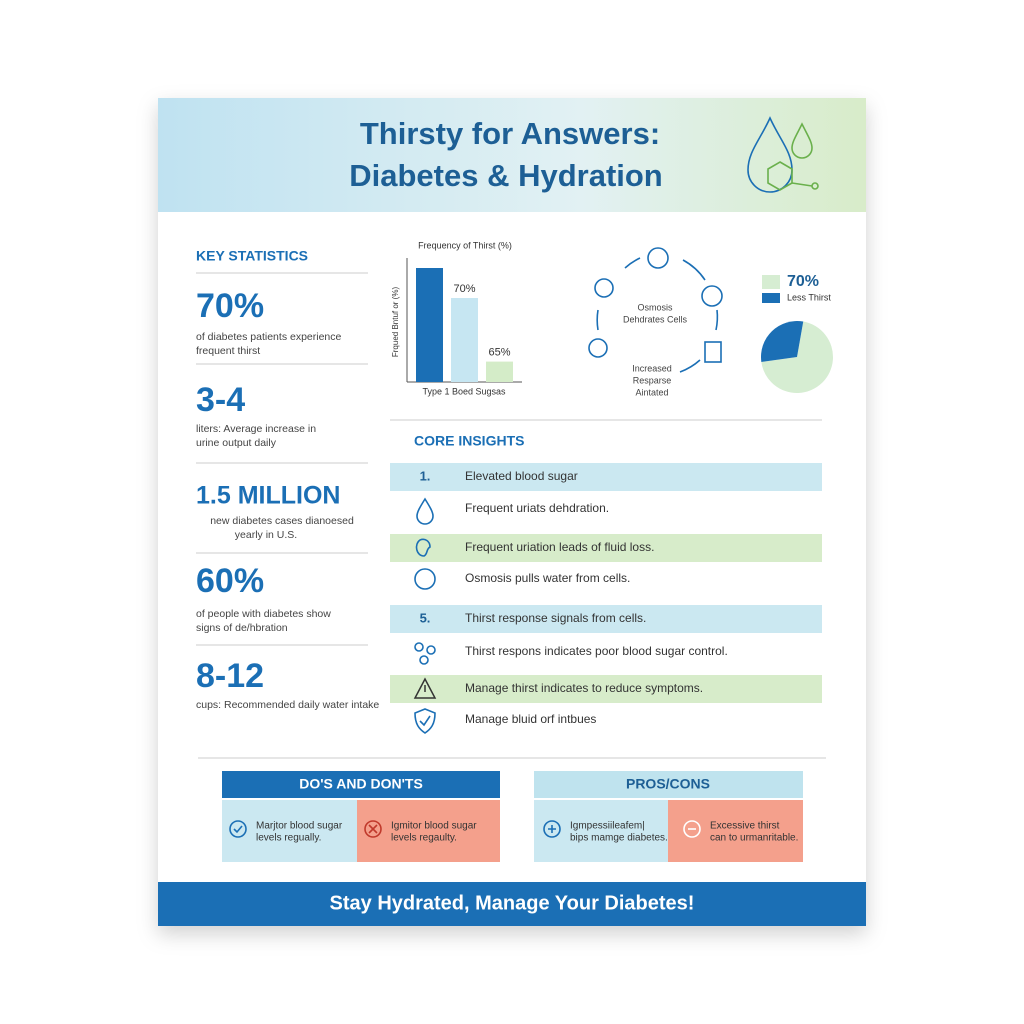 The image size is (1024, 1024). Describe the element at coordinates (469, 441) in the screenshot. I see `section-heading: CORE INSIGHTS` at that location.